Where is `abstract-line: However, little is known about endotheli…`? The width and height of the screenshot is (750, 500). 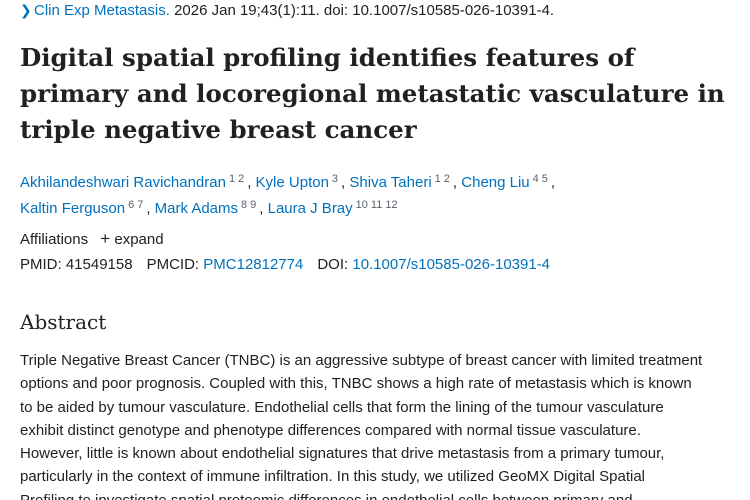 abstract-line: However, little is known about endotheli… is located at coordinates (342, 454).